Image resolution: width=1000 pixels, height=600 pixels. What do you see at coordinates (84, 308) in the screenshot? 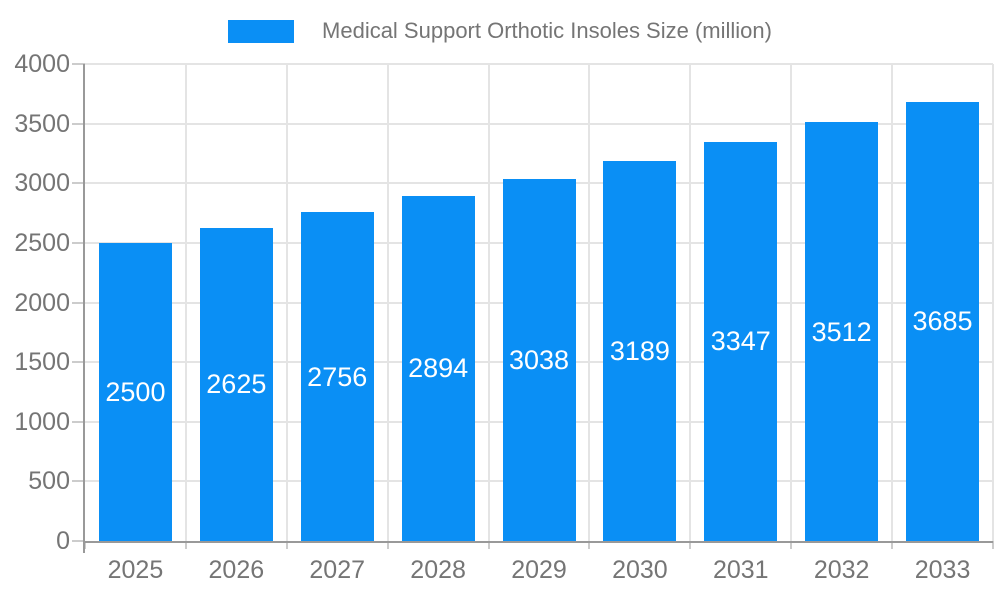
I see `y-axis-line` at bounding box center [84, 308].